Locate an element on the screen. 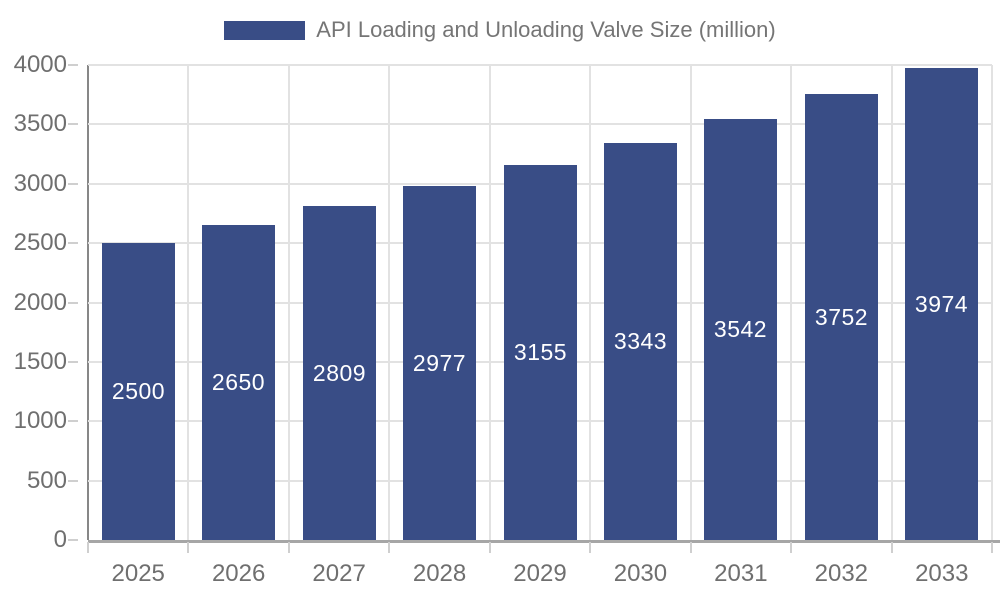  bar: 2650 is located at coordinates (238, 382).